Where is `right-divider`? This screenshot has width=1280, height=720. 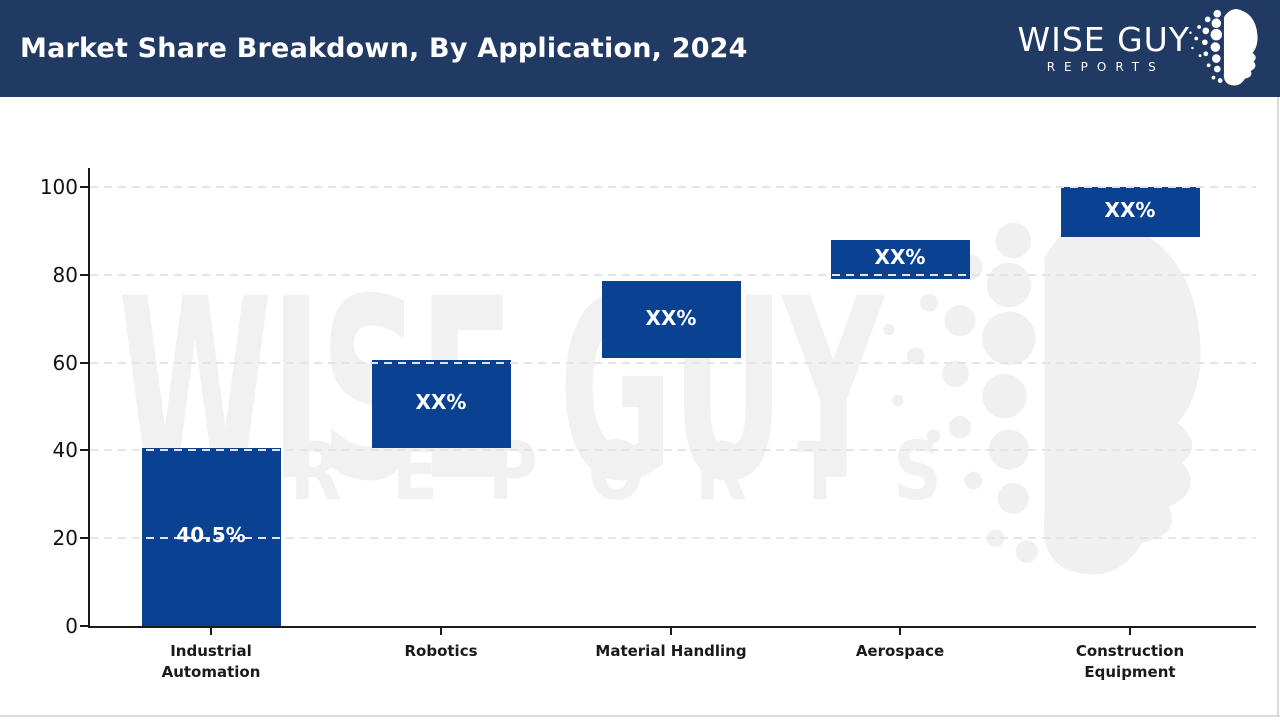 right-divider is located at coordinates (1278, 407).